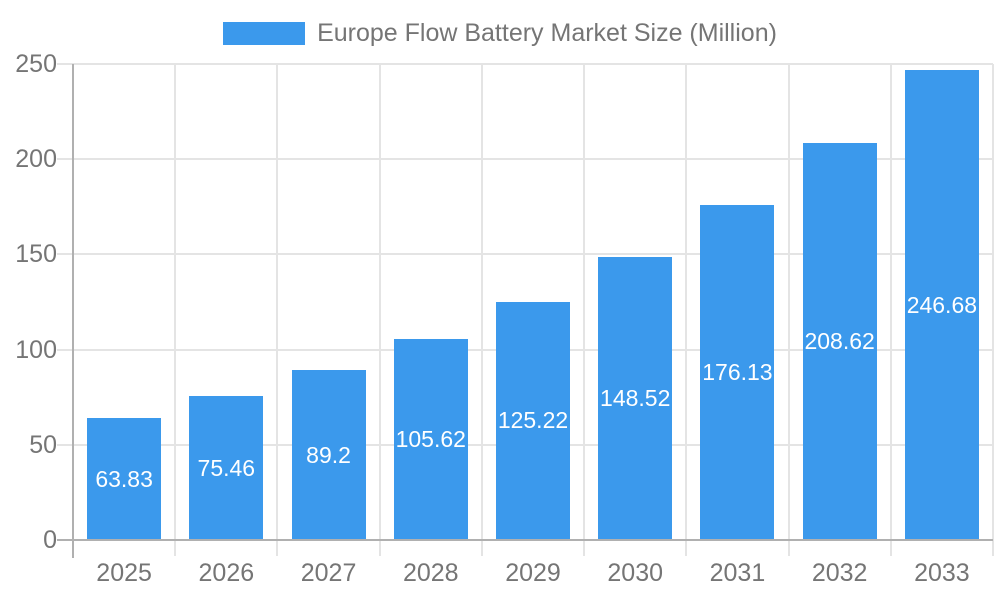 This screenshot has width=1000, height=600. What do you see at coordinates (73, 311) in the screenshot?
I see `y-axis-line` at bounding box center [73, 311].